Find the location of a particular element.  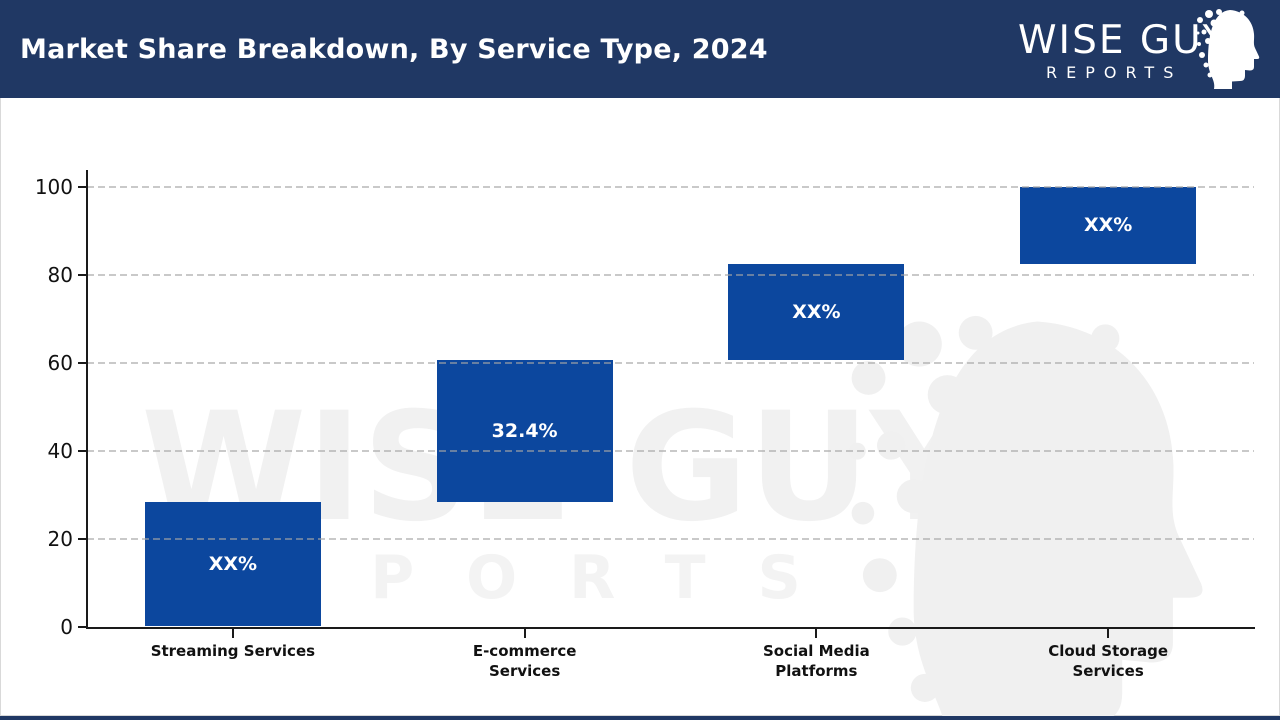

logo-subtext: REPORTS is located at coordinates (1114, 72).